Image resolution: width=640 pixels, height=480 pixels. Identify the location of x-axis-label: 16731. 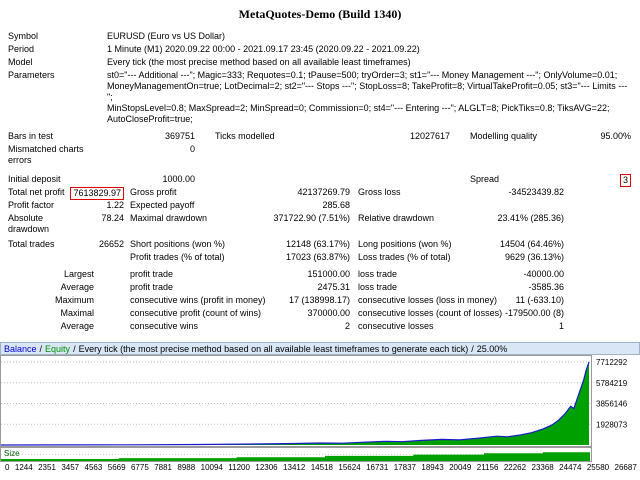
(377, 467).